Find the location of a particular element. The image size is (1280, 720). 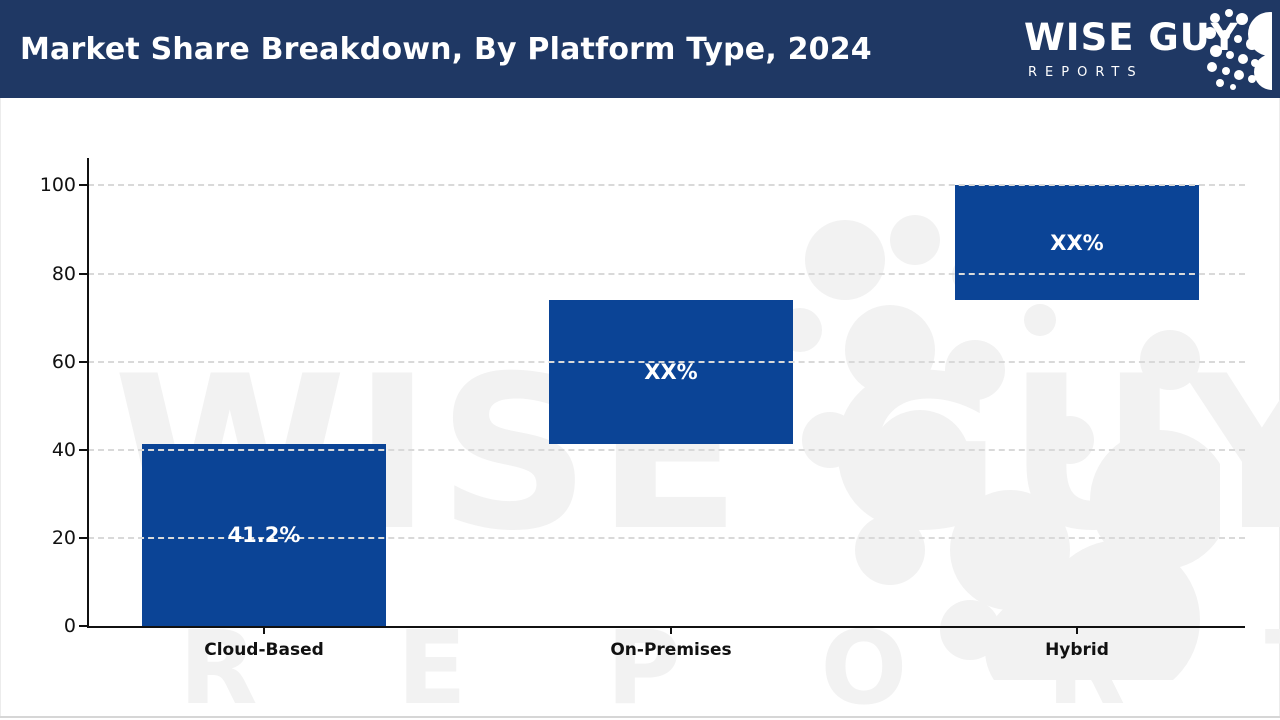

y-tick-label-0: 0 is located at coordinates (69, 626).